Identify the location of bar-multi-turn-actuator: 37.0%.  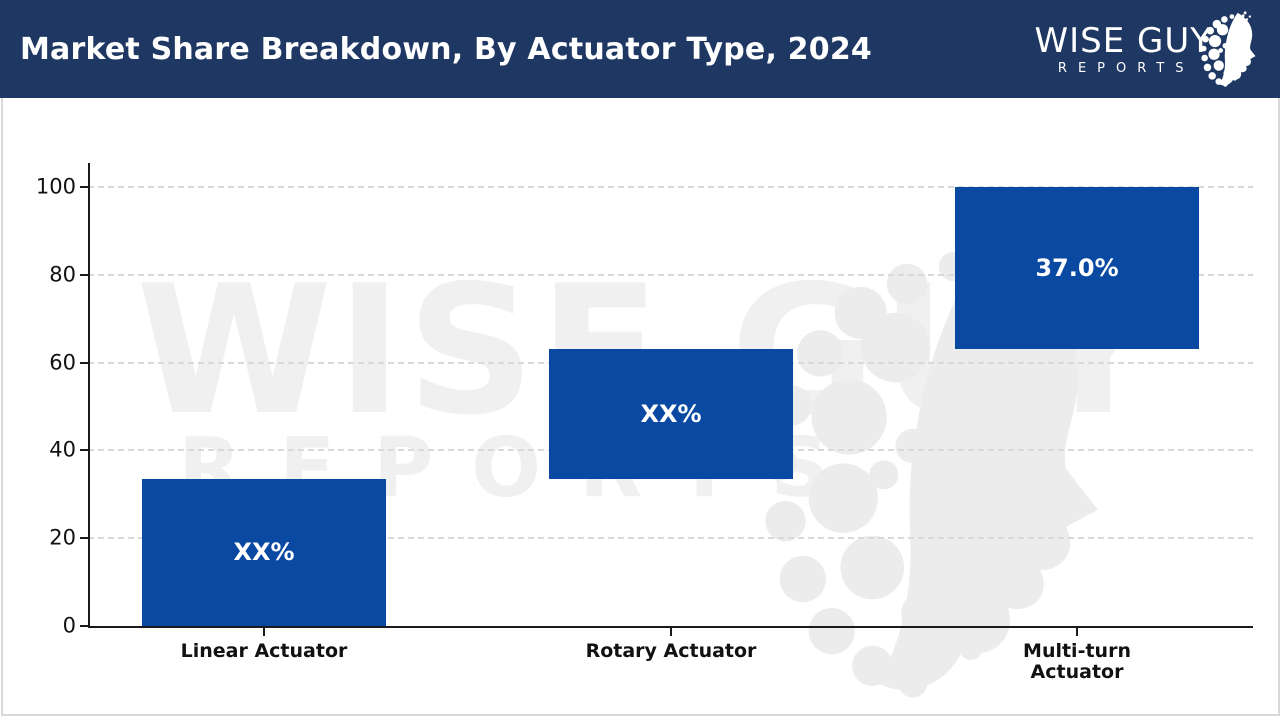
(1077, 268).